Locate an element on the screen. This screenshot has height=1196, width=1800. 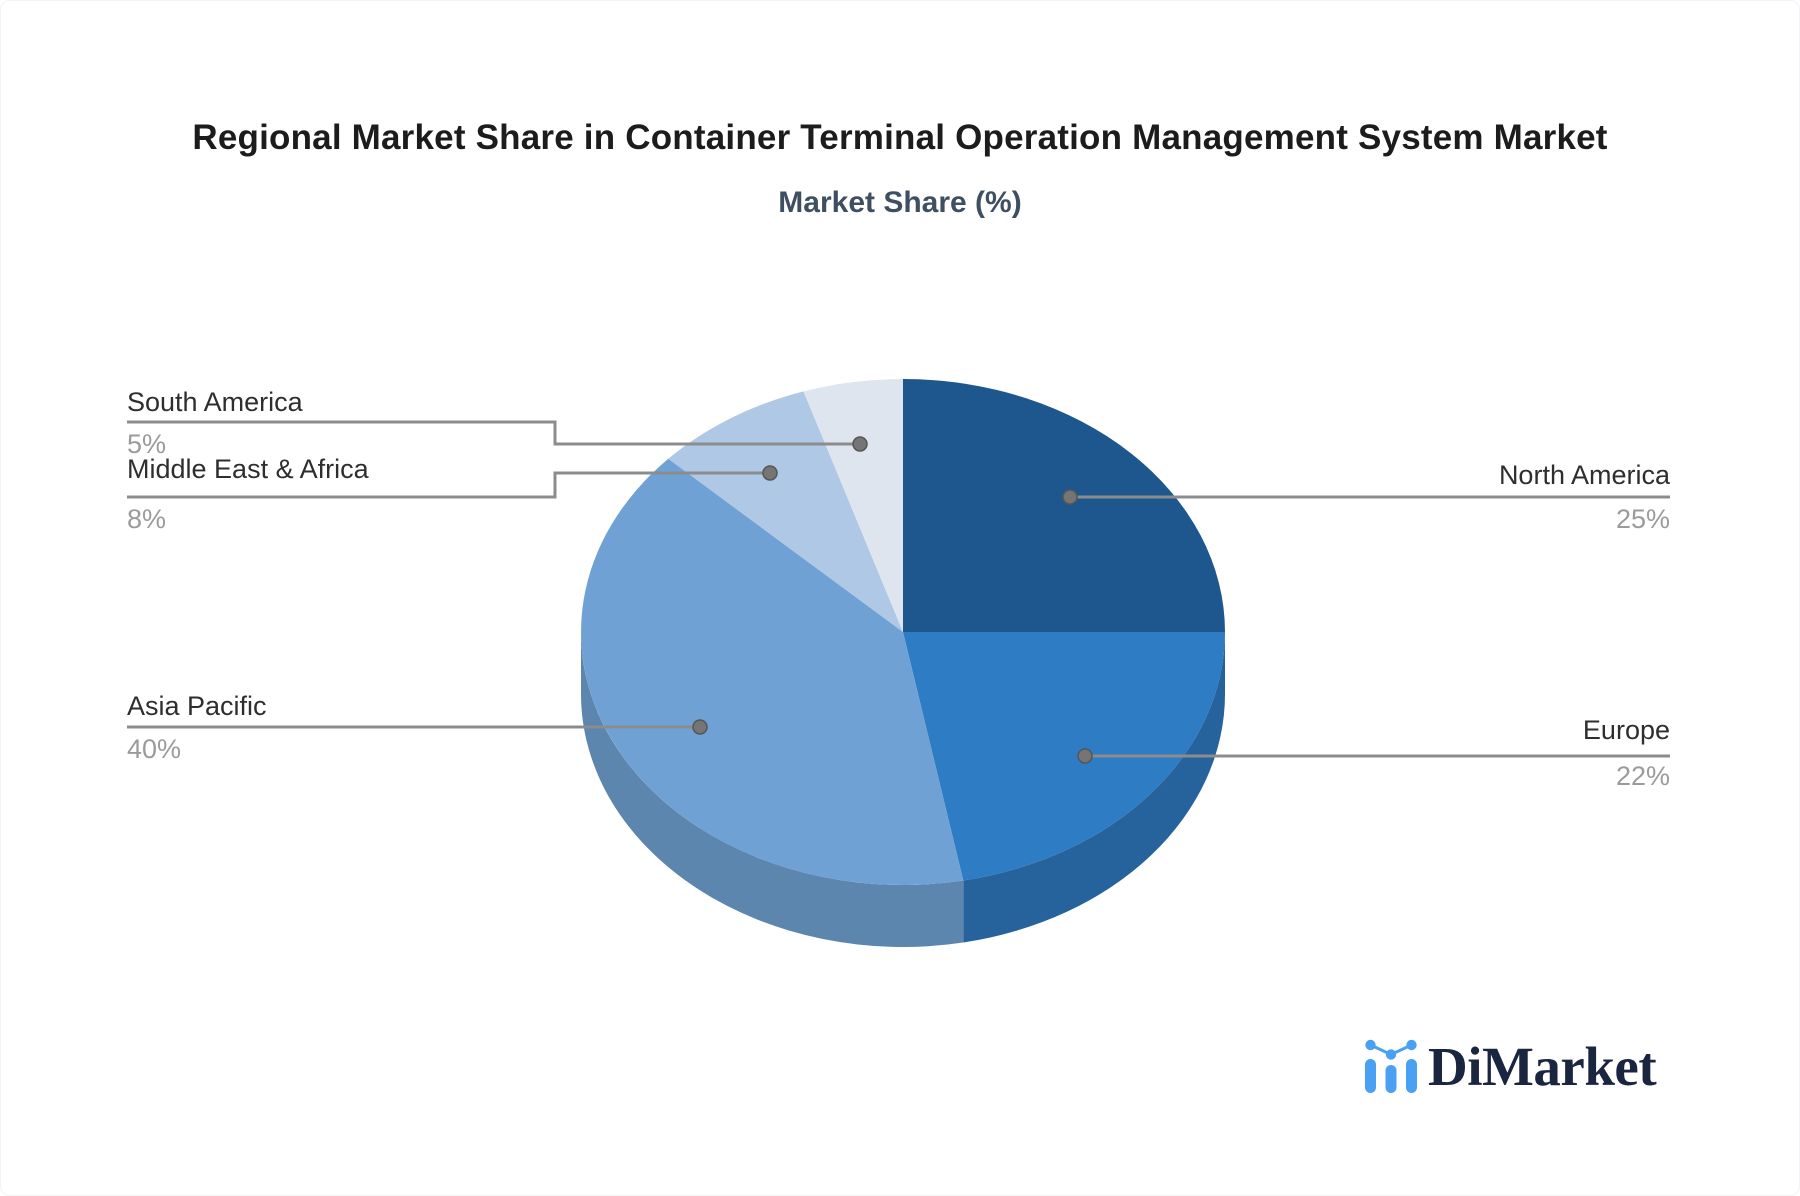
chart-subtitle: Market Share (%) is located at coordinates (900, 202).